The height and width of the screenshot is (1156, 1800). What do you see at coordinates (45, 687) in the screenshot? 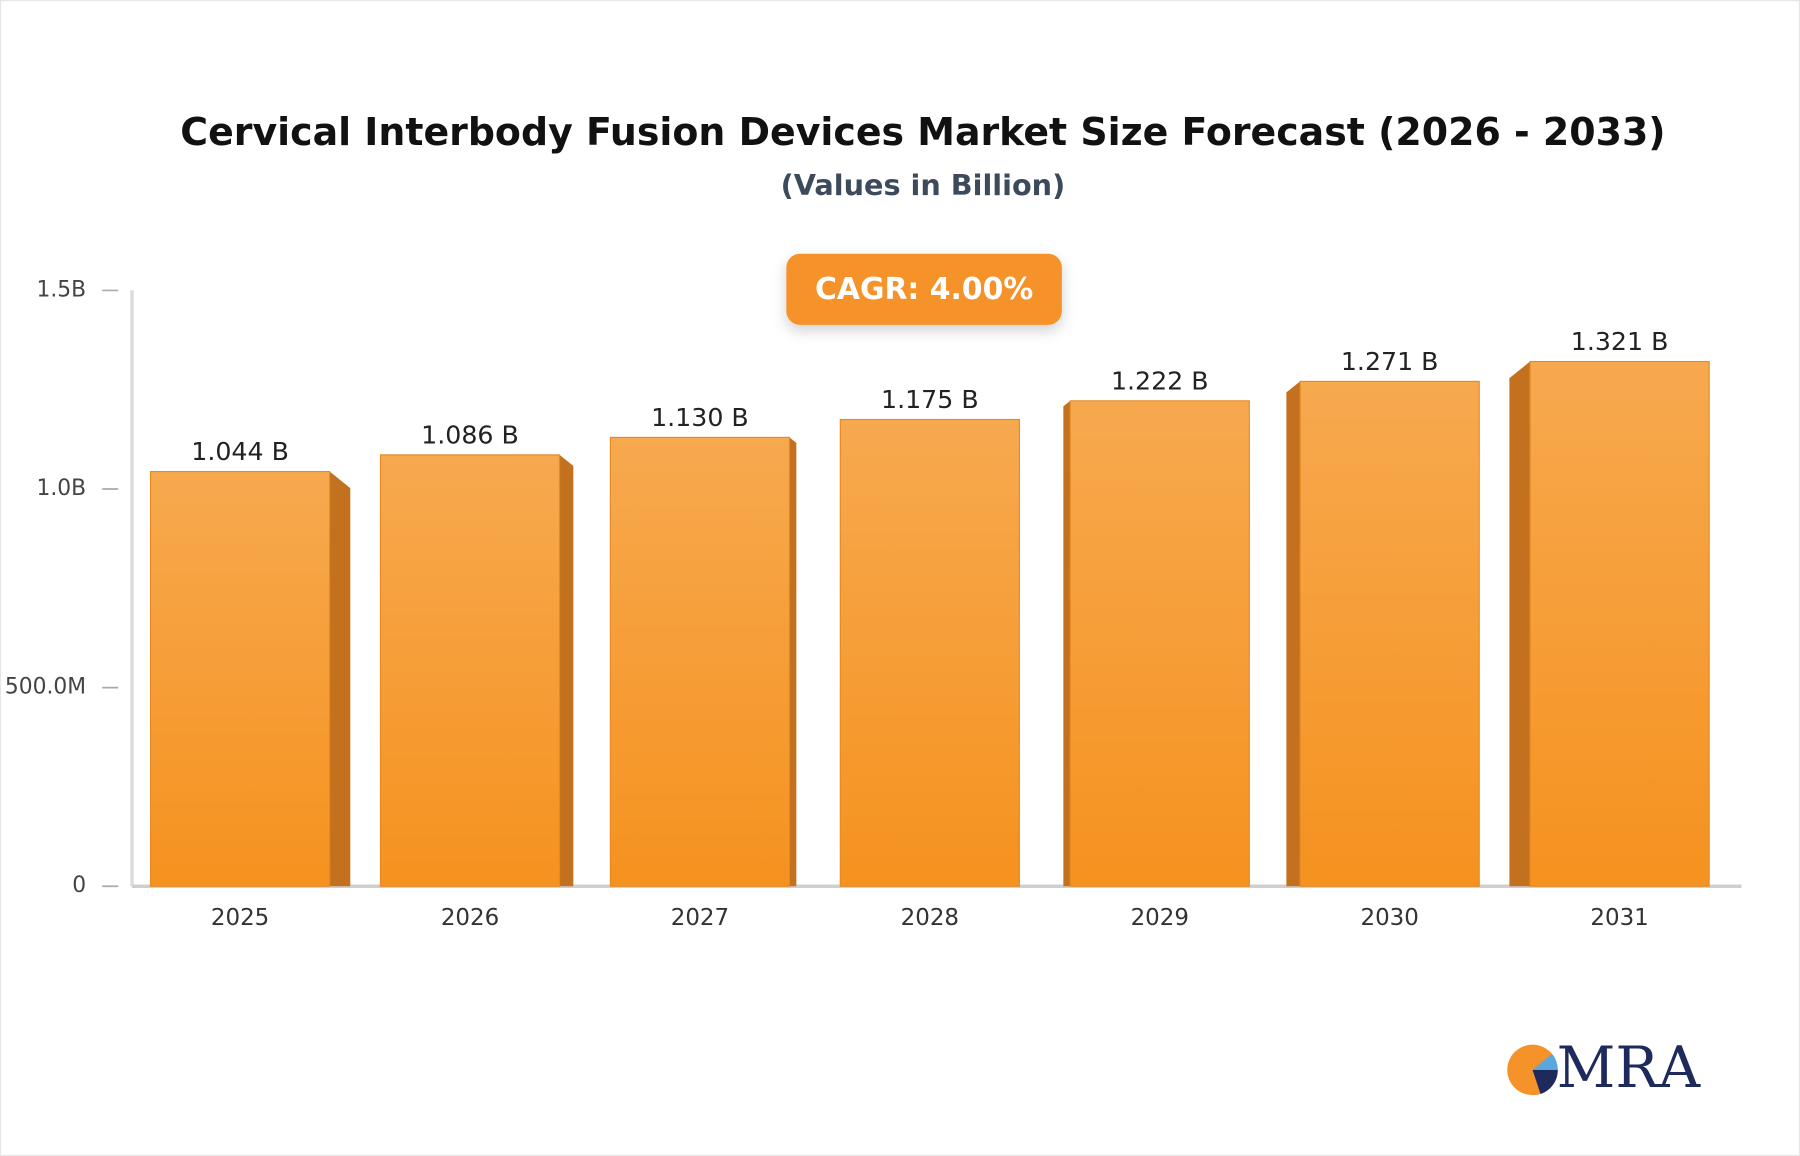
I see `y-tick-label: 500.0M` at bounding box center [45, 687].